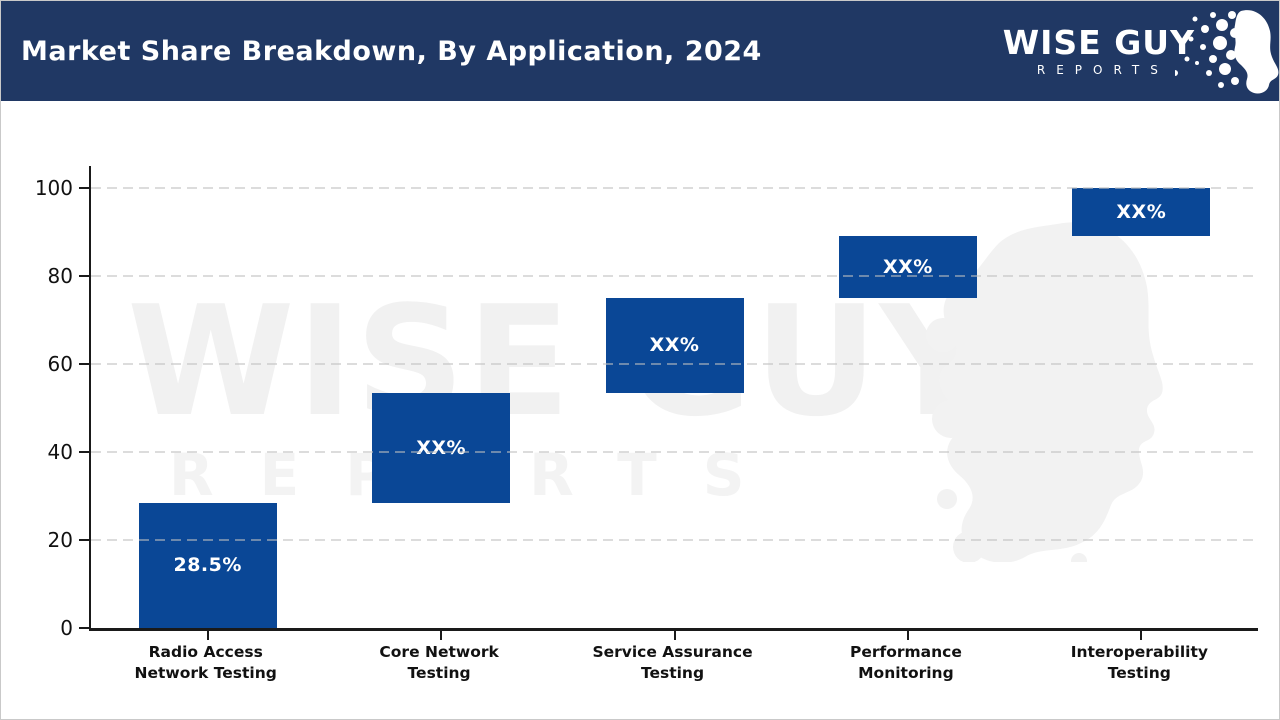 The height and width of the screenshot is (720, 1280). I want to click on bar-segment-2: XX%, so click(674, 345).